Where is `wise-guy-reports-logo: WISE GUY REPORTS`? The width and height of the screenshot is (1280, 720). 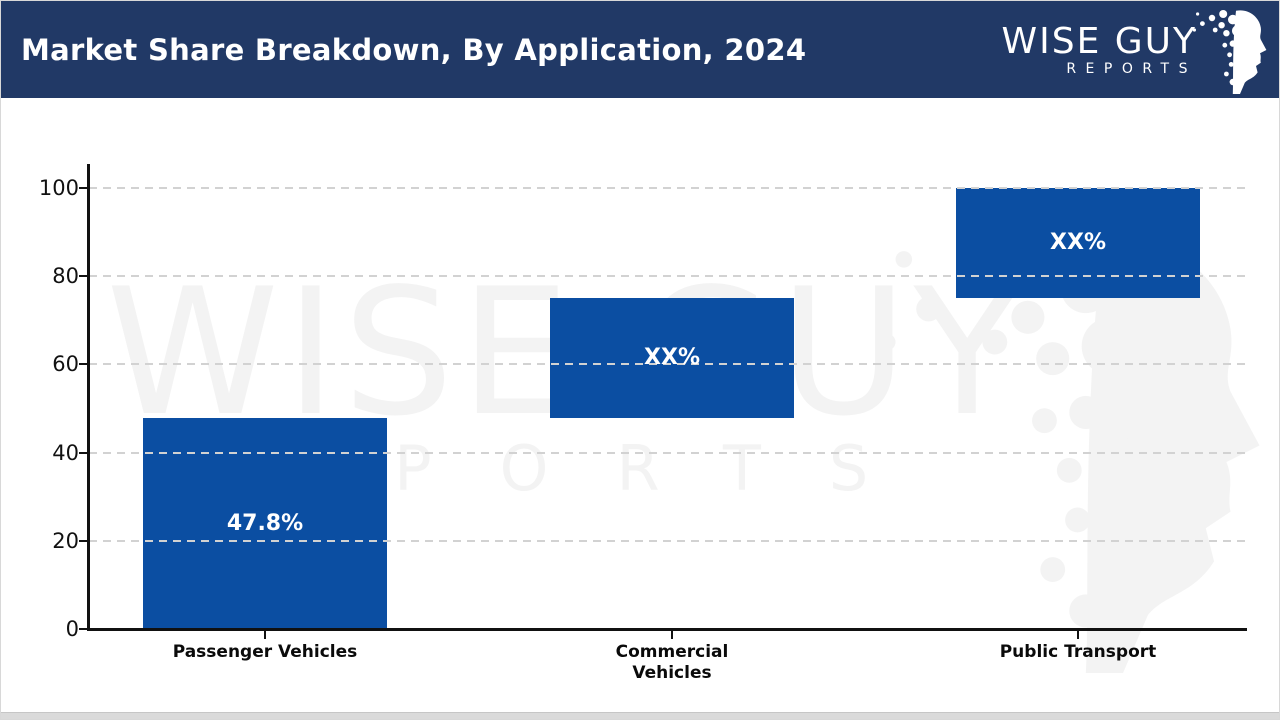 wise-guy-reports-logo: WISE GUY REPORTS is located at coordinates (1137, 50).